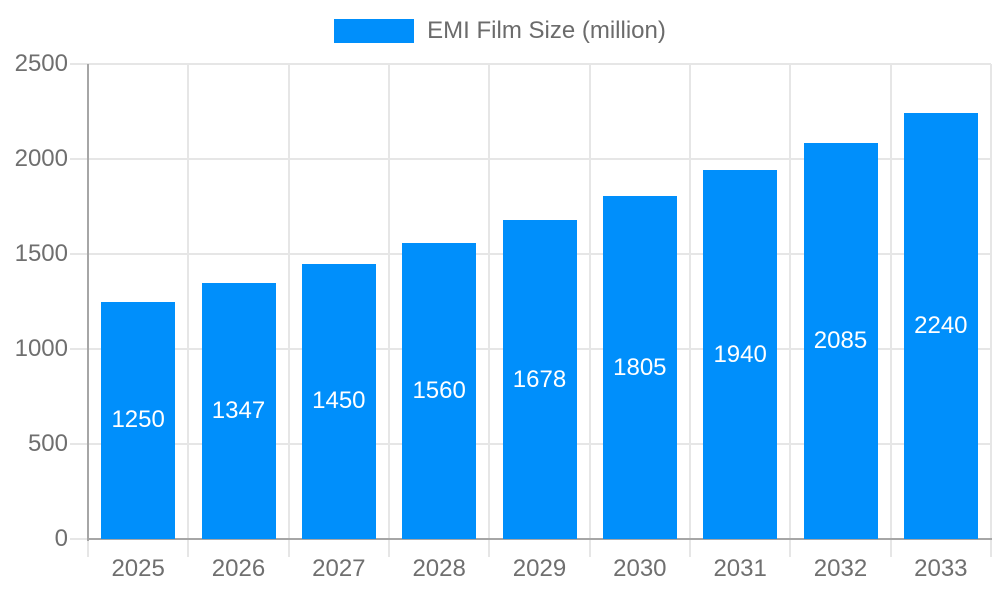 Image resolution: width=1000 pixels, height=600 pixels. I want to click on legend-label: EMI Film Size (million), so click(546, 30).